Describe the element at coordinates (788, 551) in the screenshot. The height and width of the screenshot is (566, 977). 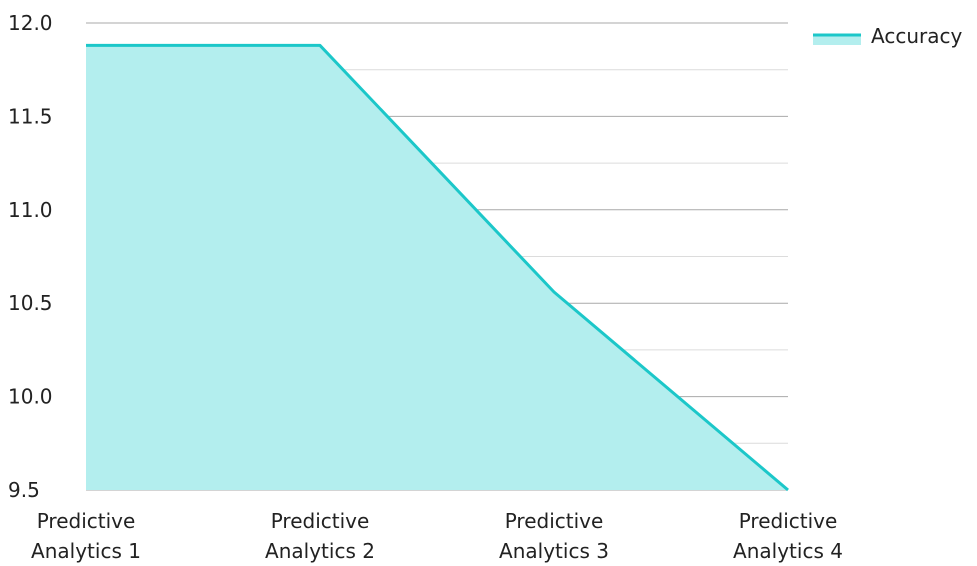
I see `x-tick-label-line: Analytics 4` at that location.